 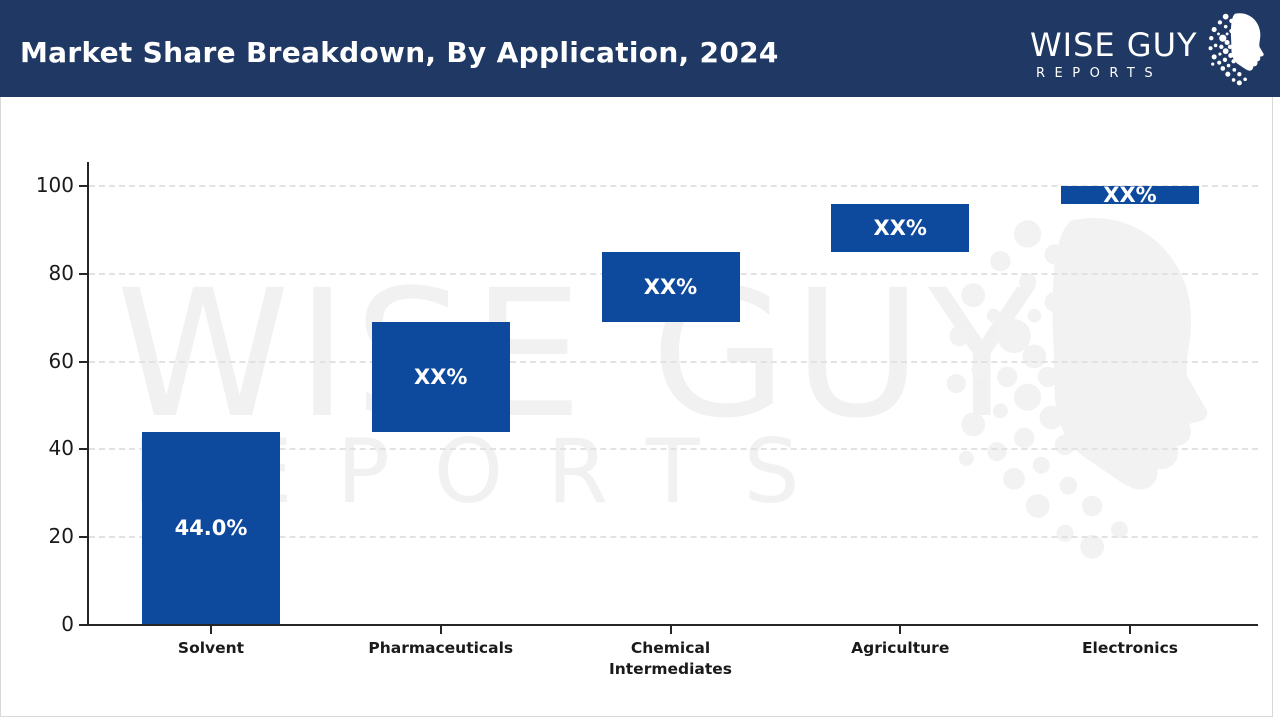 What do you see at coordinates (1236, 49) in the screenshot?
I see `brand-face-icon` at bounding box center [1236, 49].